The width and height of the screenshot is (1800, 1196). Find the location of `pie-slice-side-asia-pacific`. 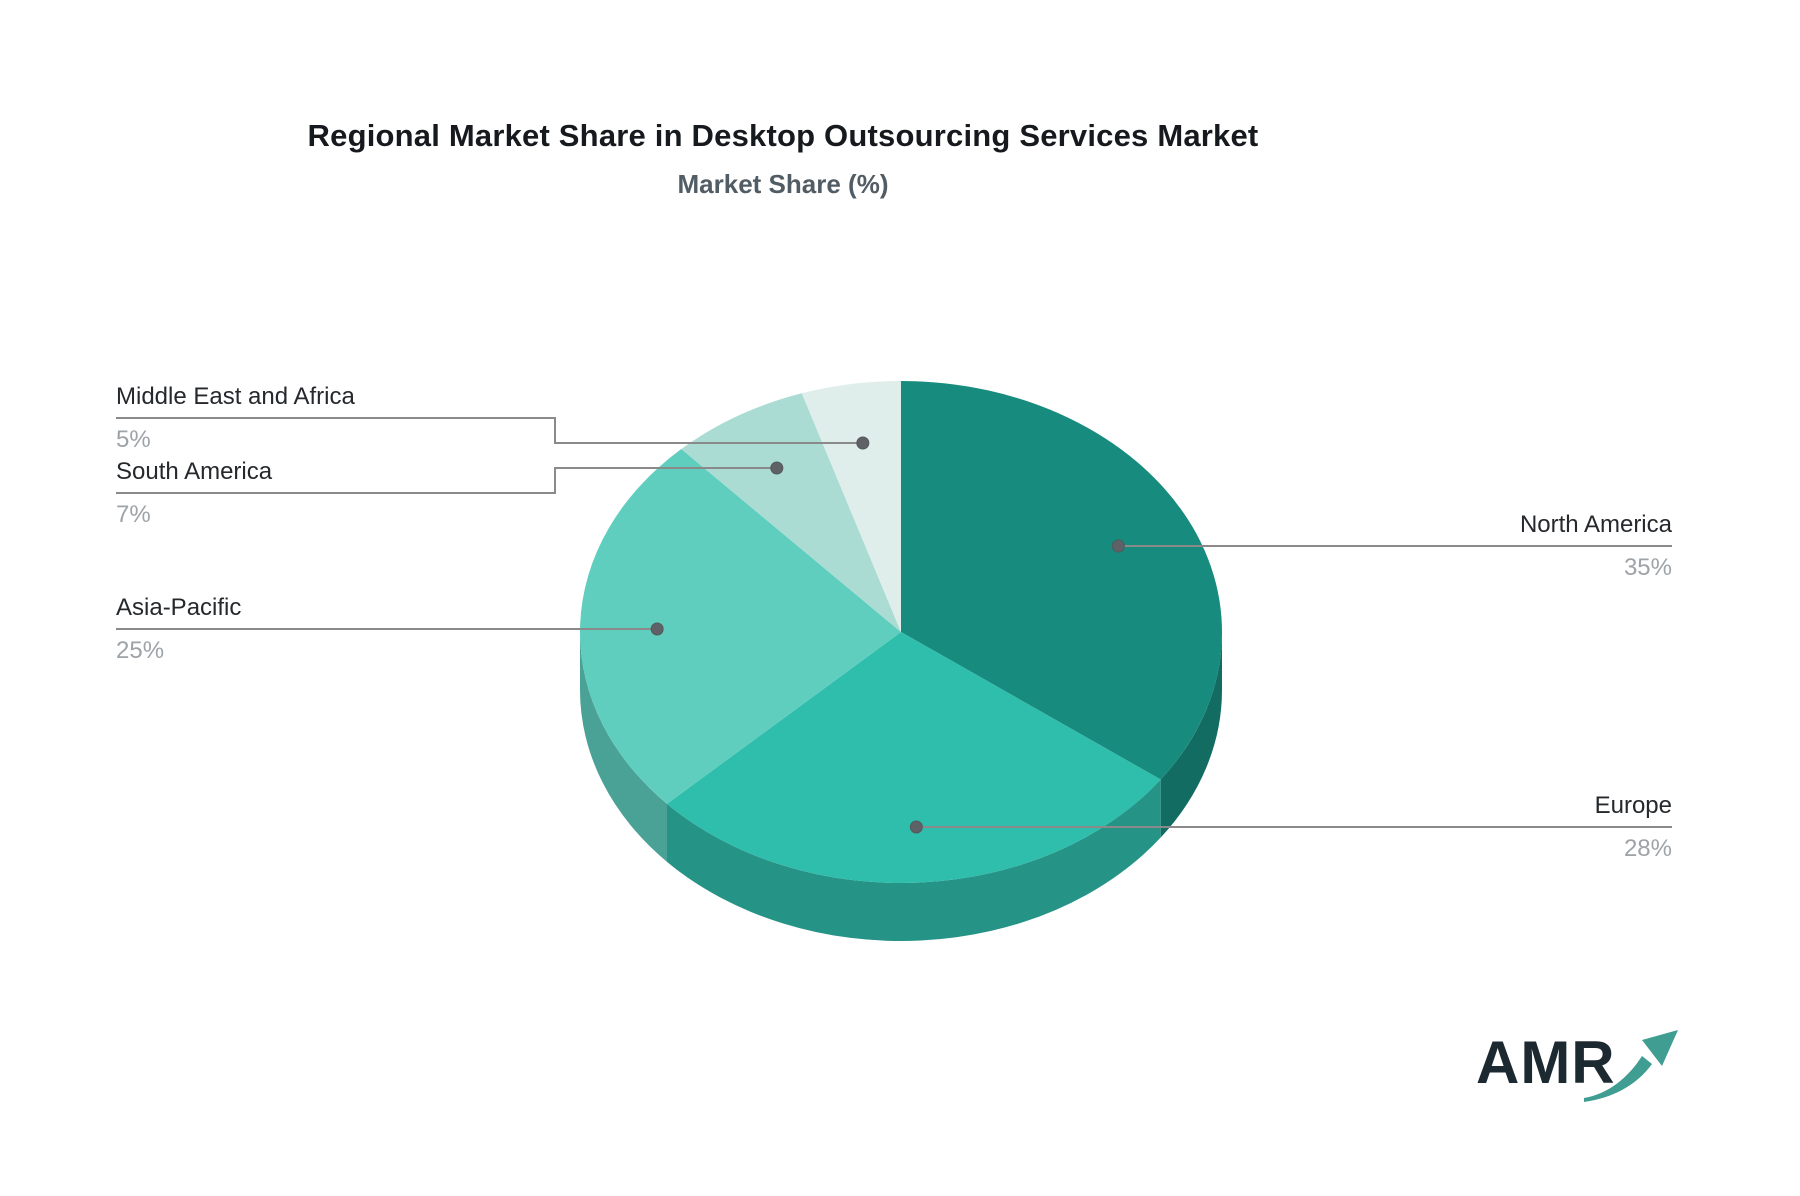

pie-slice-side-asia-pacific is located at coordinates (624, 747).